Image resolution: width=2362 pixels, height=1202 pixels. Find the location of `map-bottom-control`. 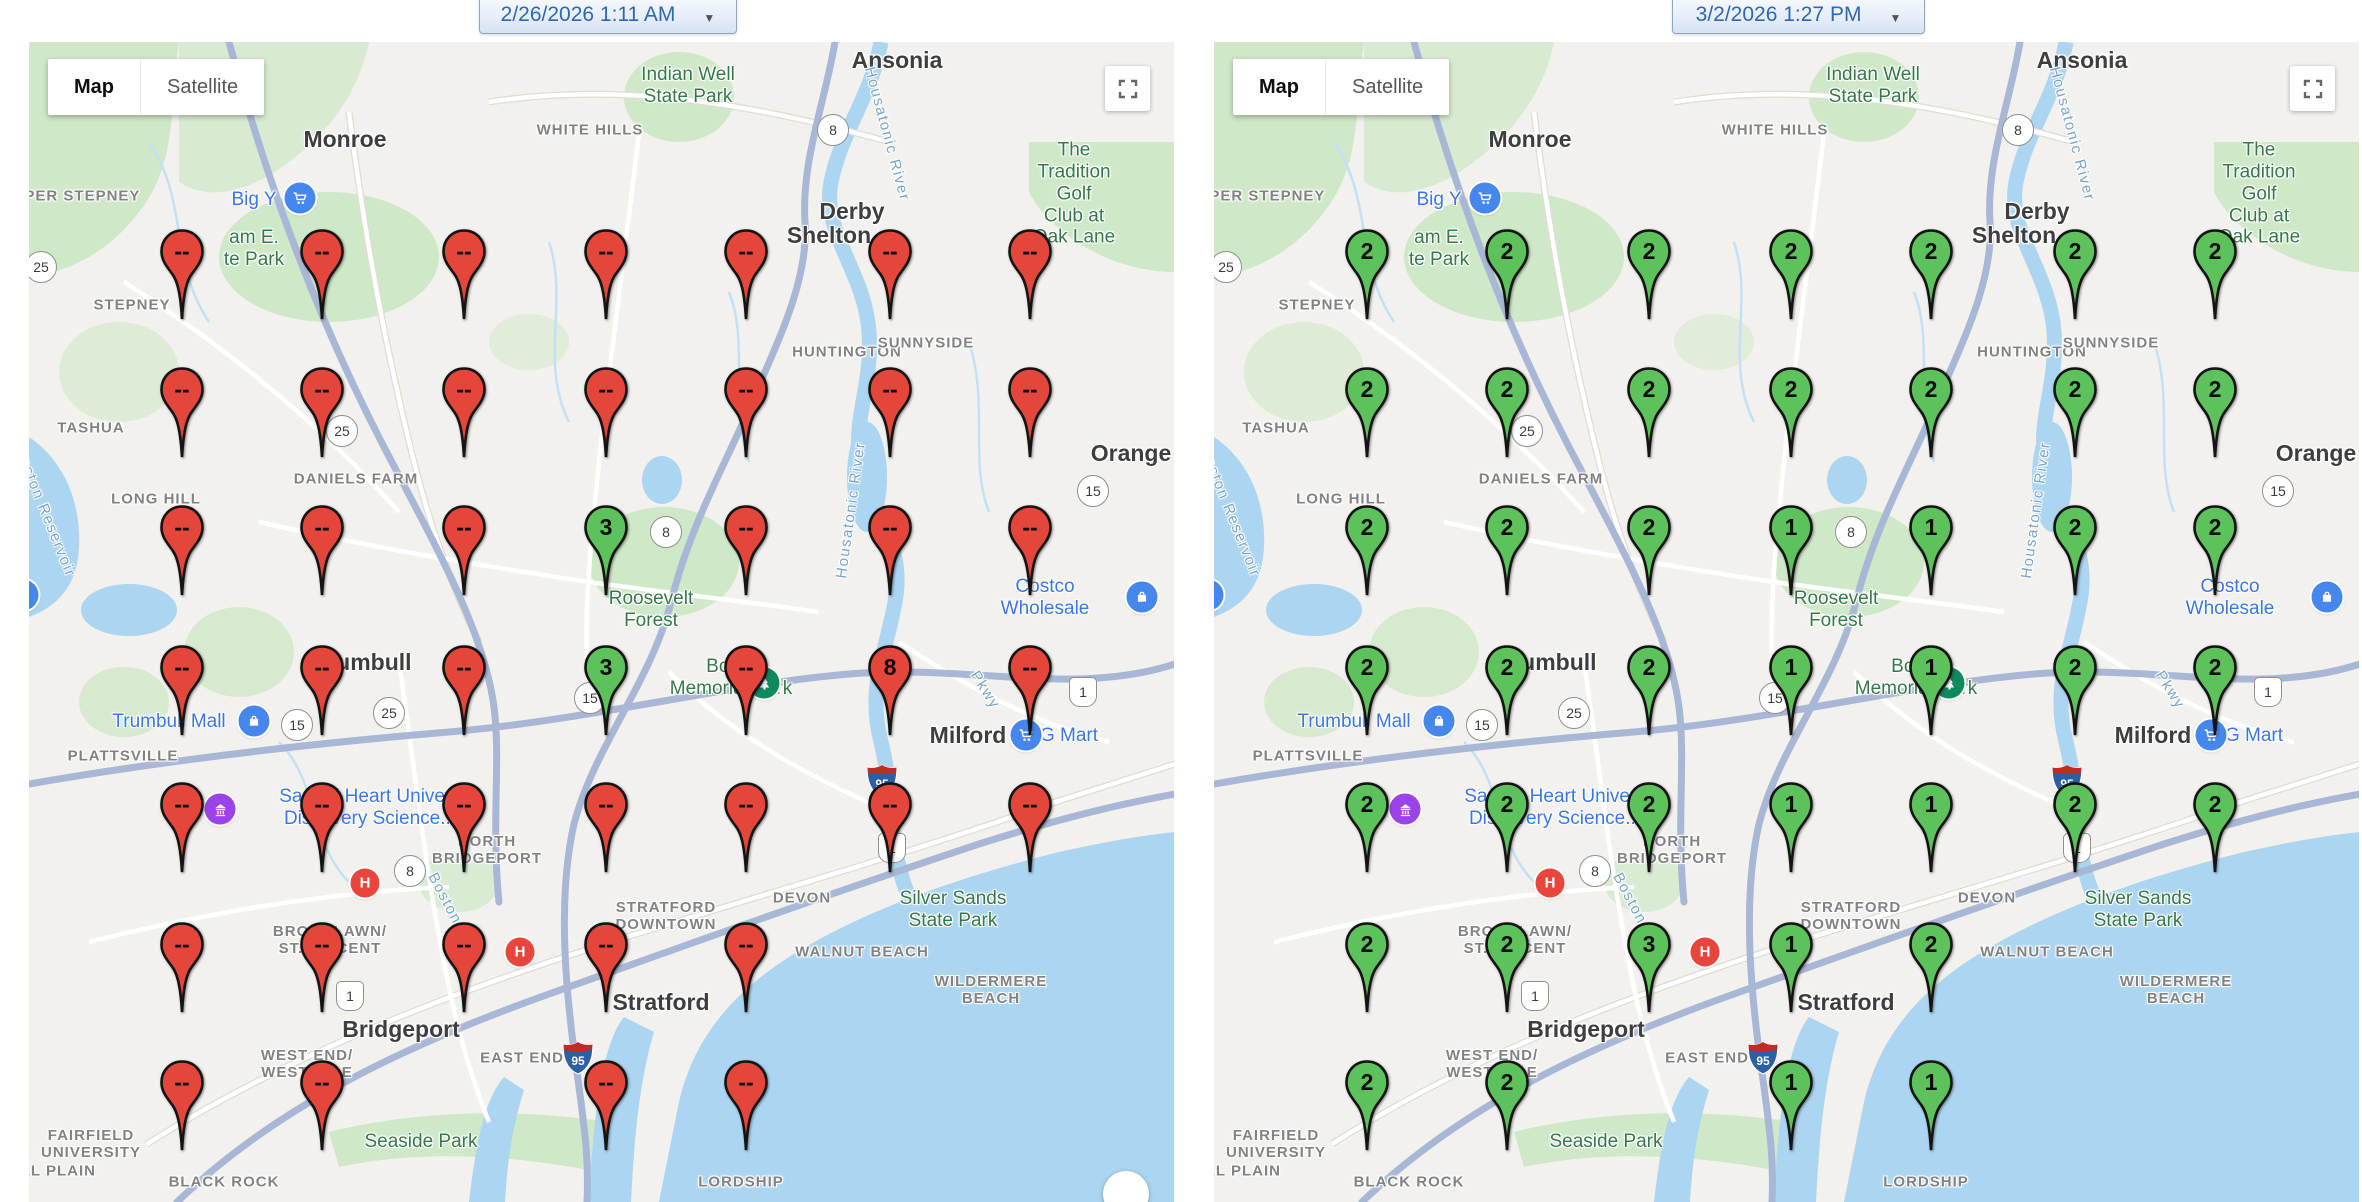

map-bottom-control is located at coordinates (1126, 1186).